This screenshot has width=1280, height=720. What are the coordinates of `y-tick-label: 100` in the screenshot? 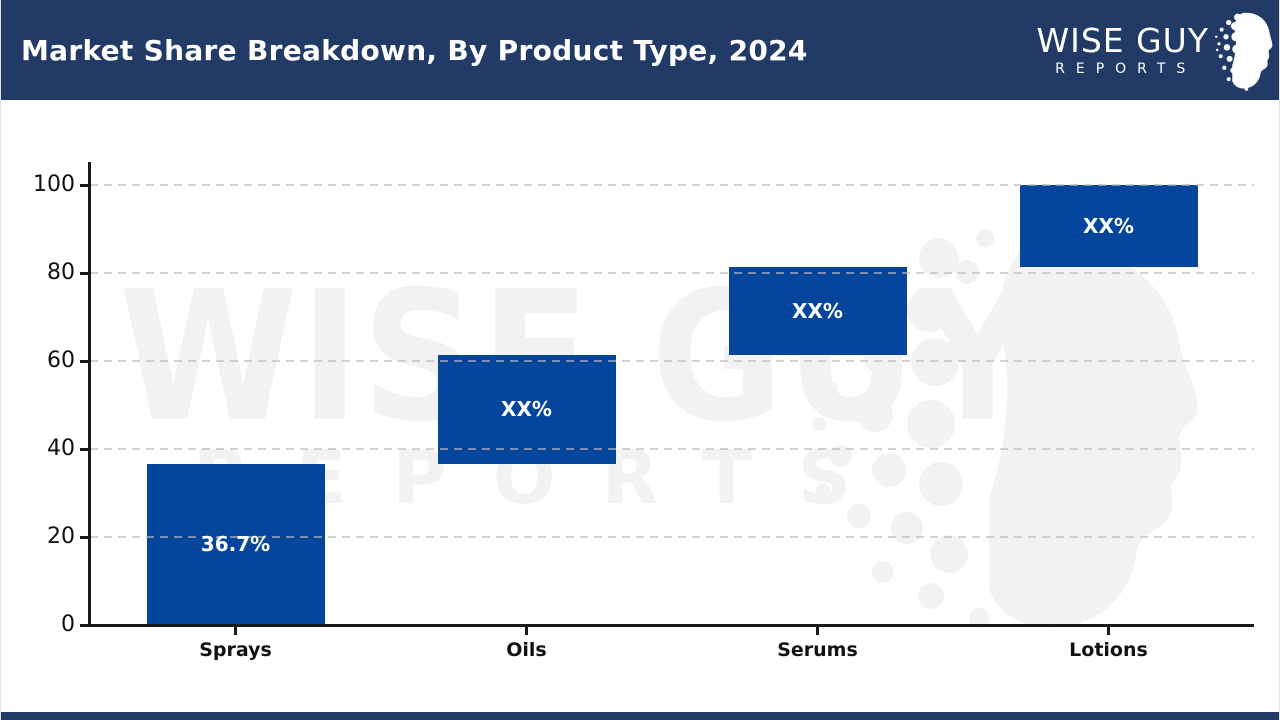 It's located at (54, 184).